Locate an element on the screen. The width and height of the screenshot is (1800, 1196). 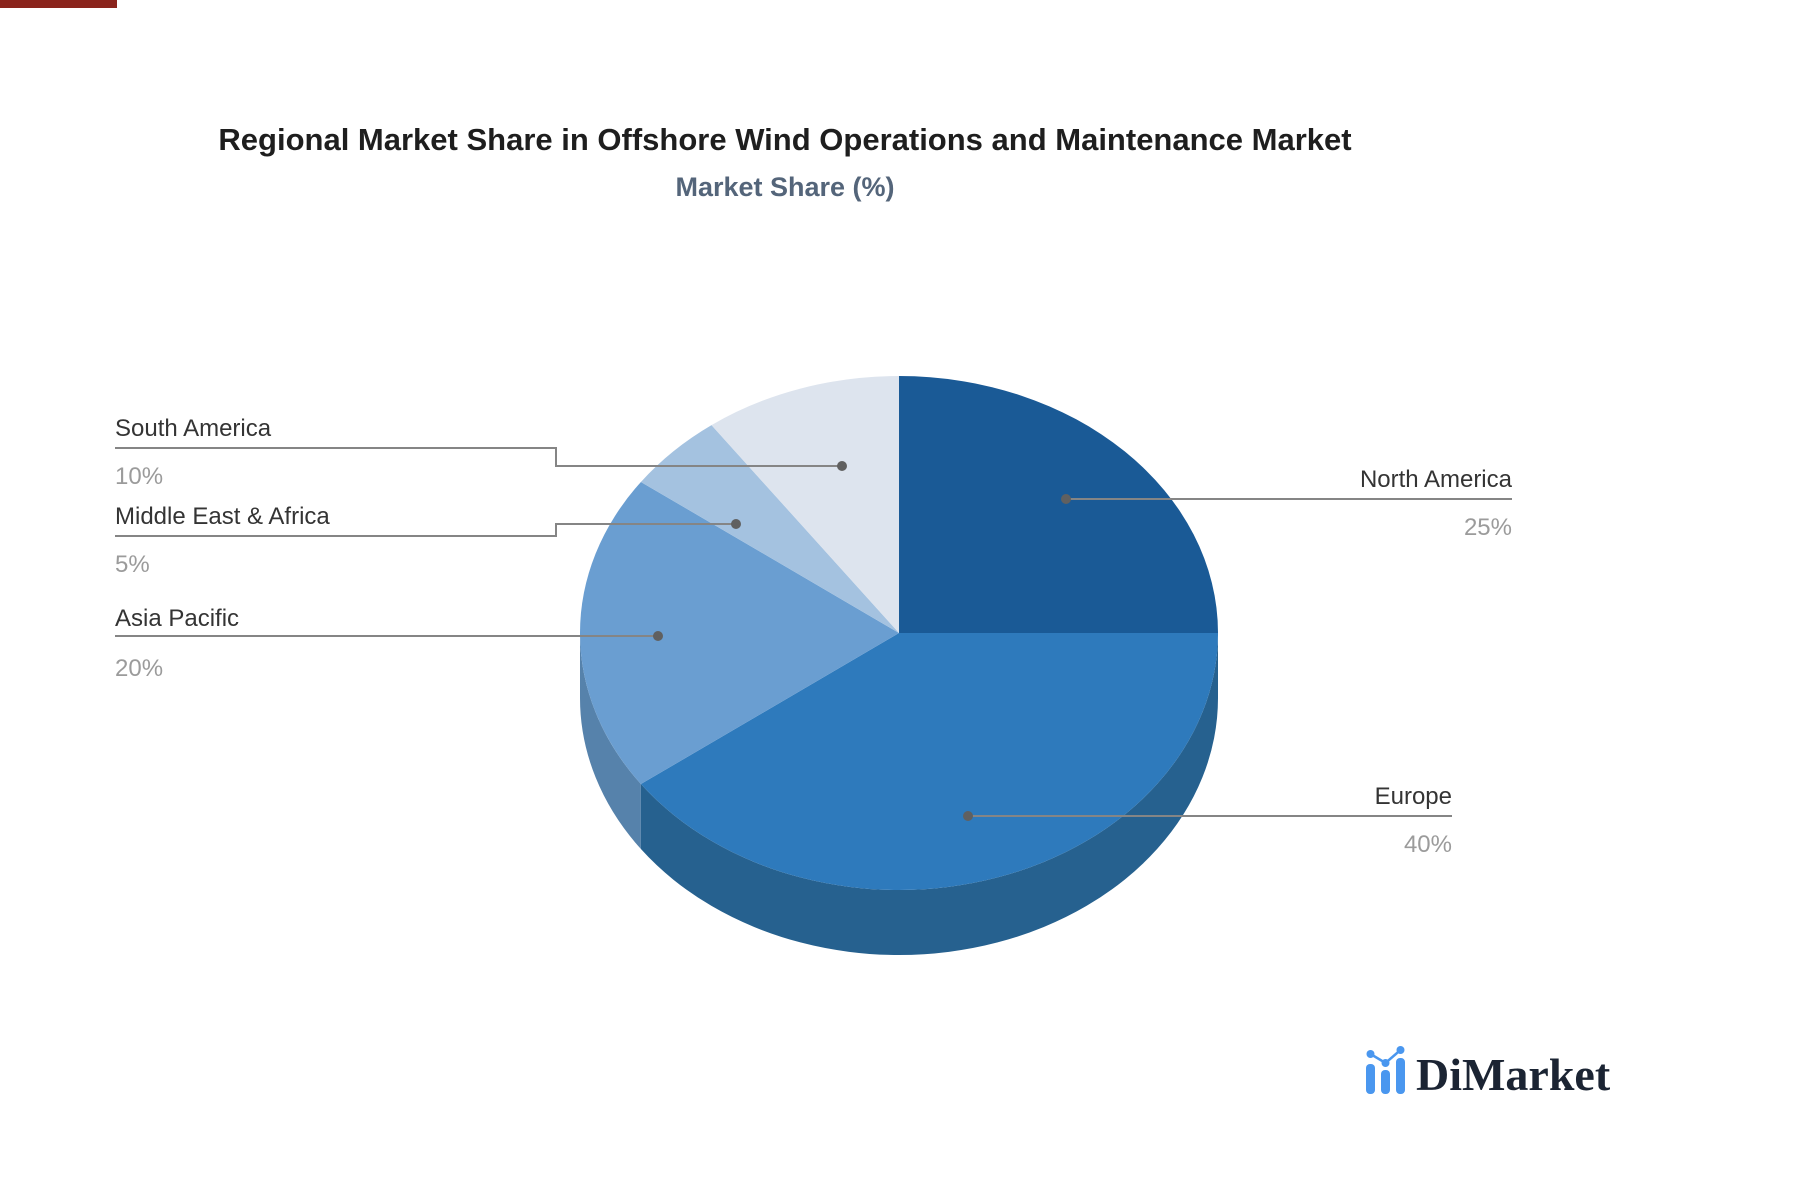
slice-value-middle-east-africa: 5% is located at coordinates (132, 564).